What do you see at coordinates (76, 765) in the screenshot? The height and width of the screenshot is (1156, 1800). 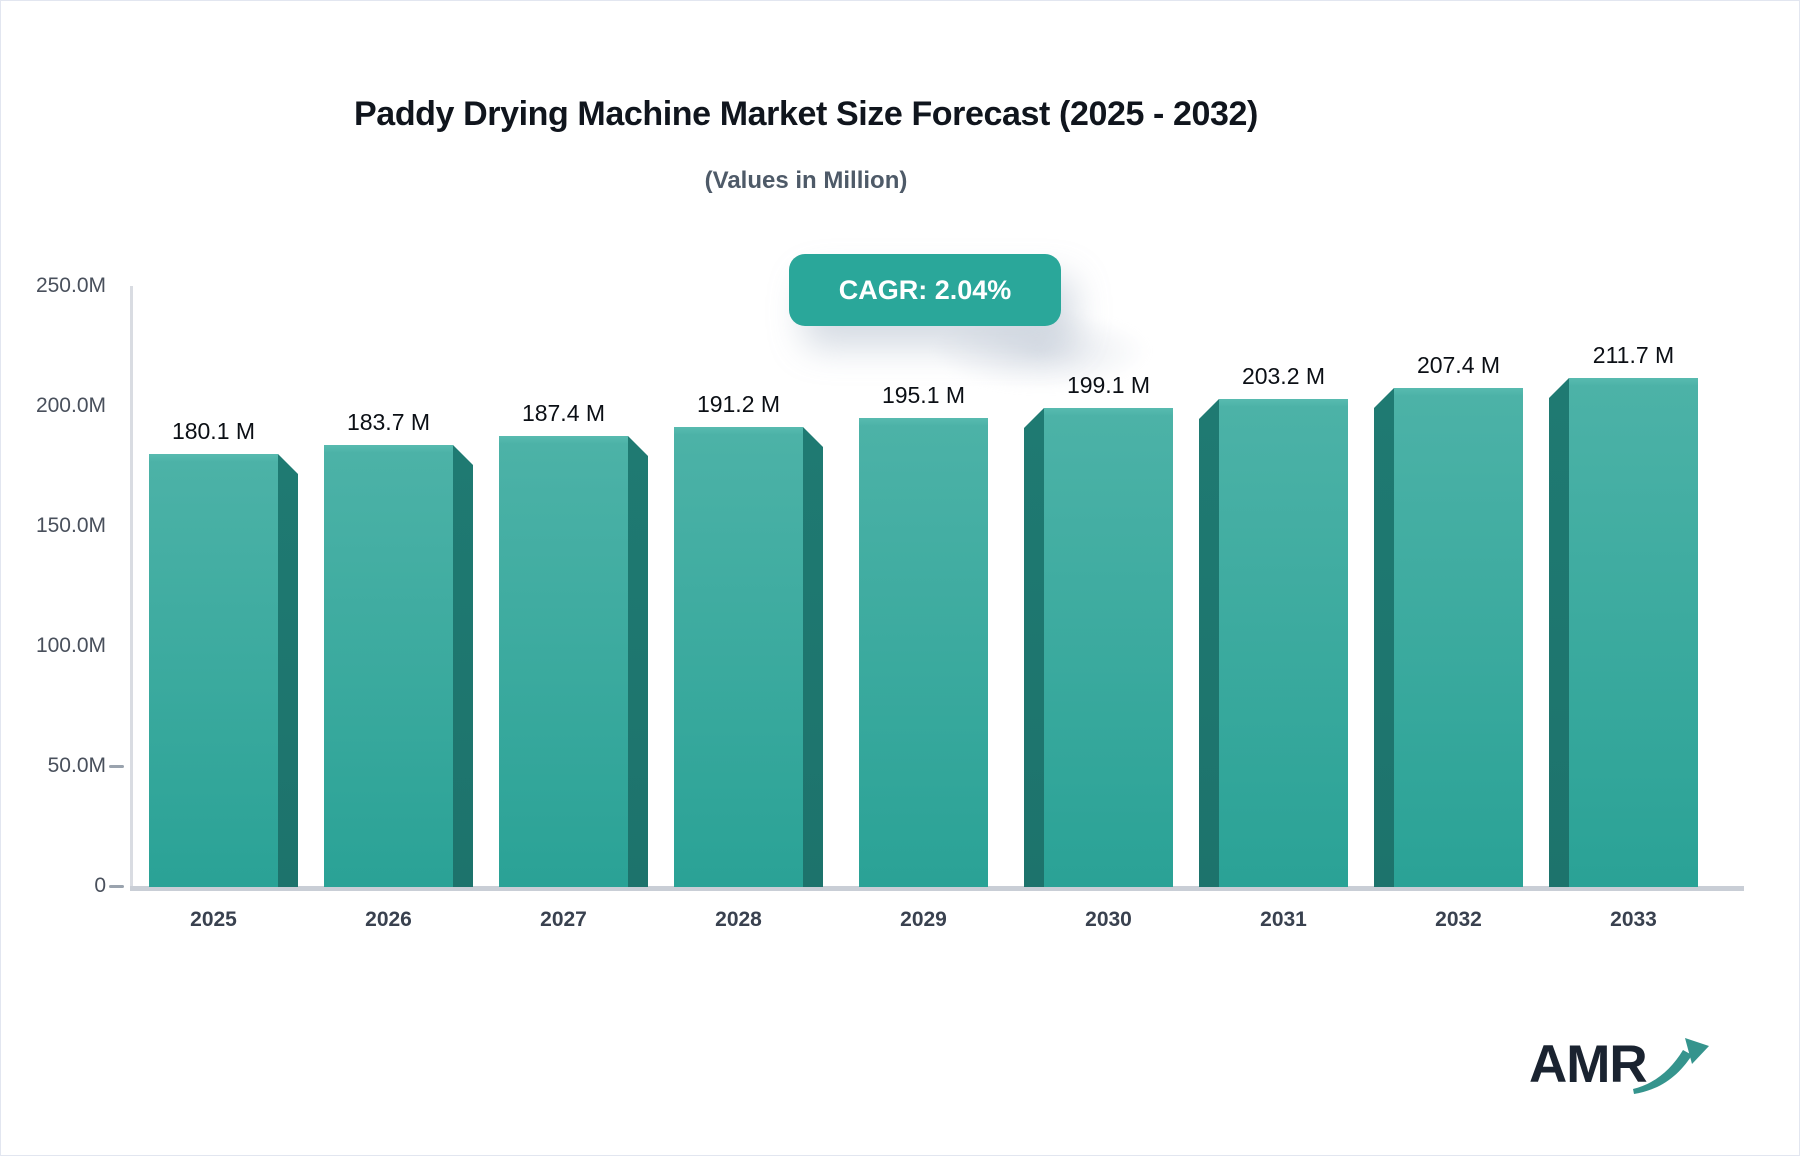 I see `y-axis-tick-label: 50.0M` at bounding box center [76, 765].